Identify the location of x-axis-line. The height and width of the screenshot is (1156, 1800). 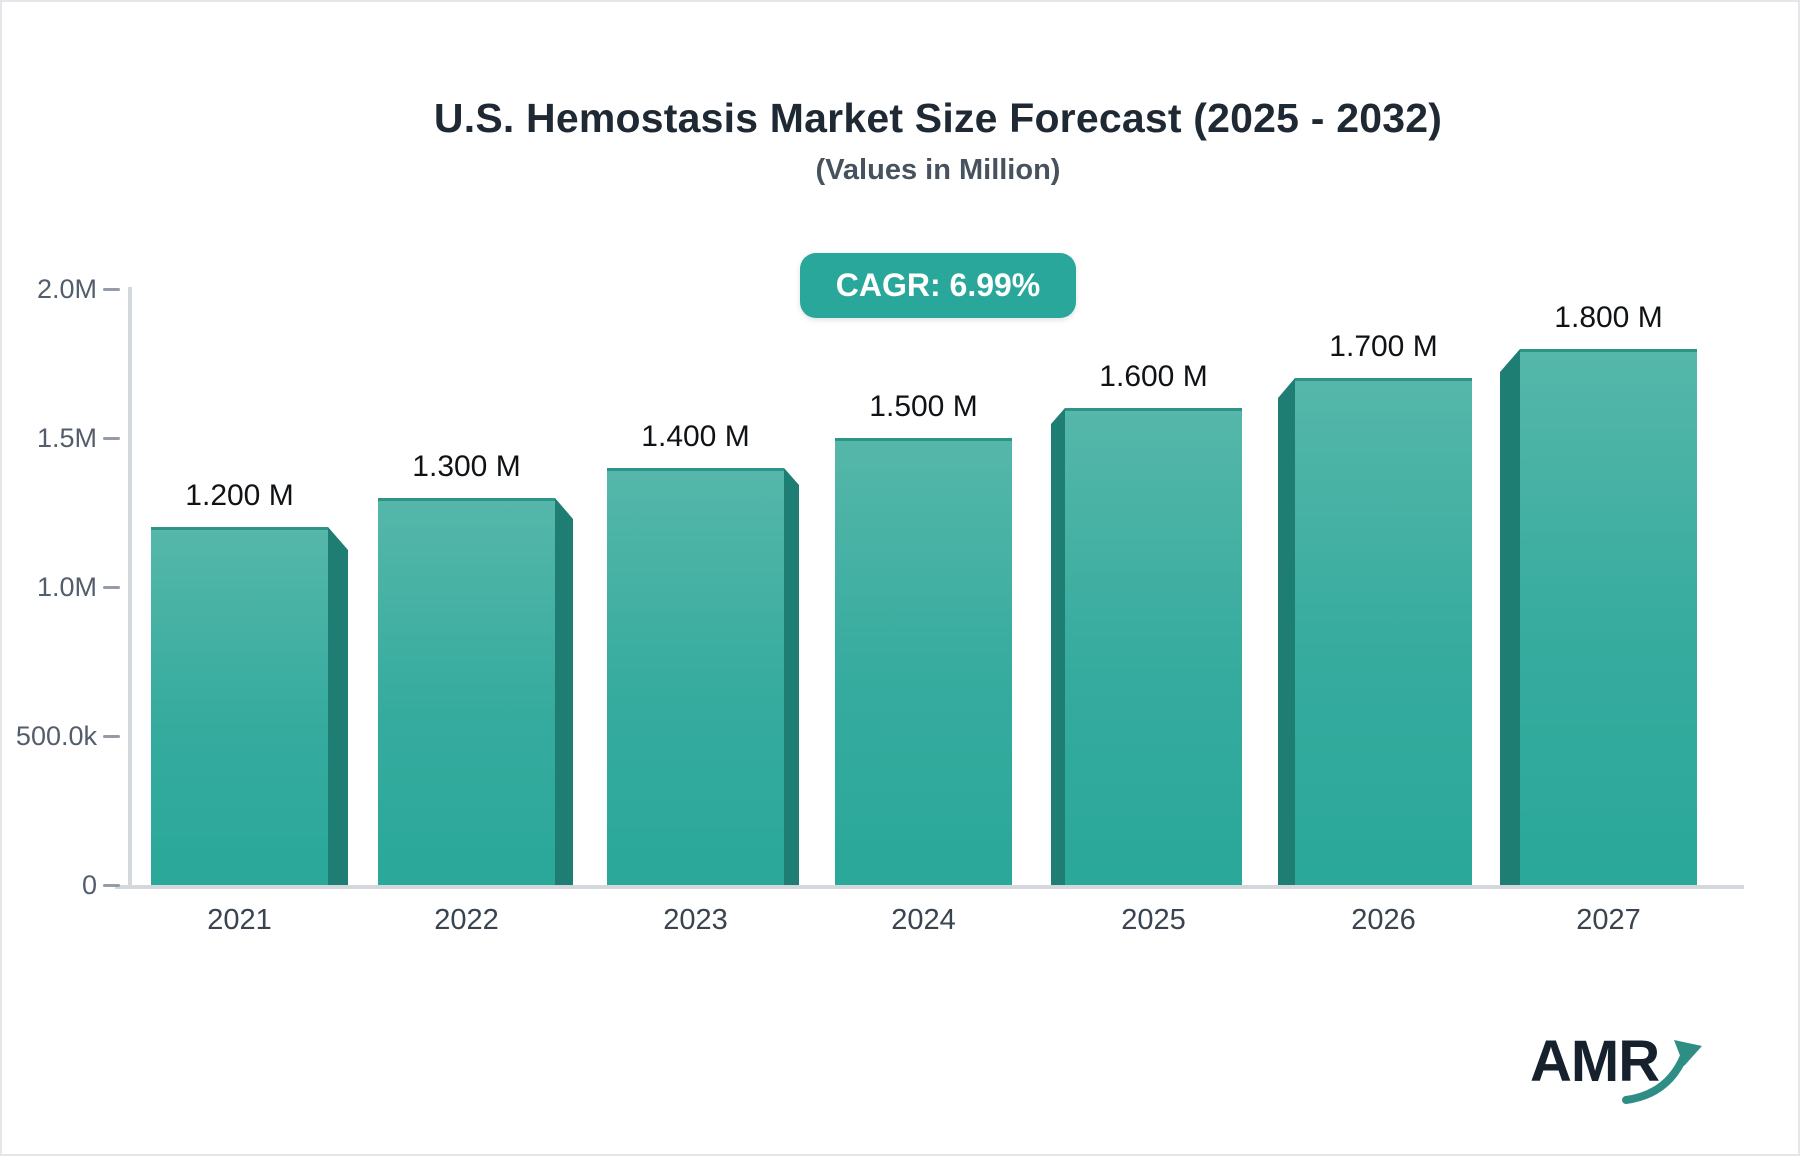
(929, 887).